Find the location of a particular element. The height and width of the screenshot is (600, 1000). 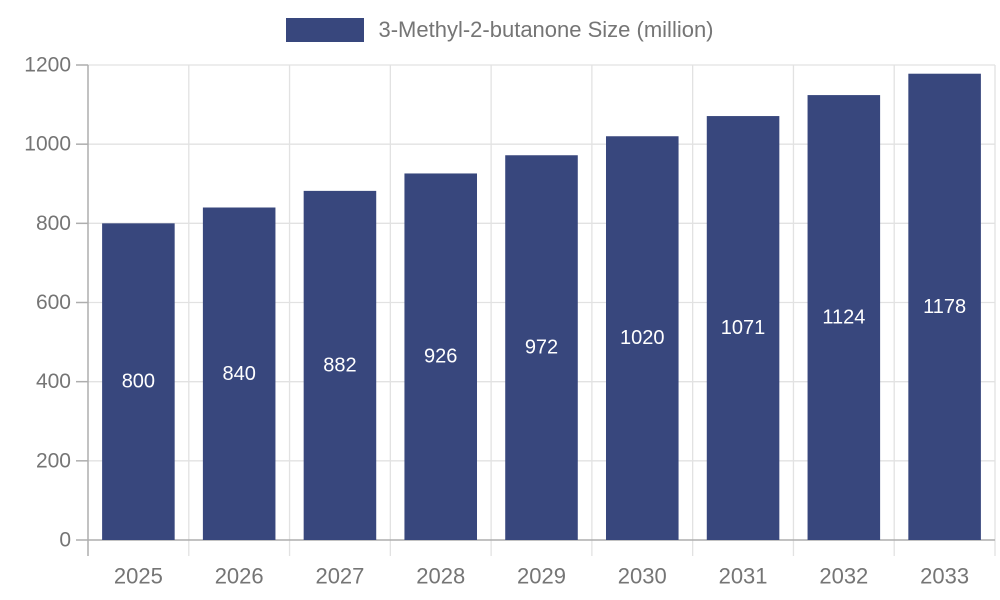

bar-value-label: 1071 is located at coordinates (743, 328).